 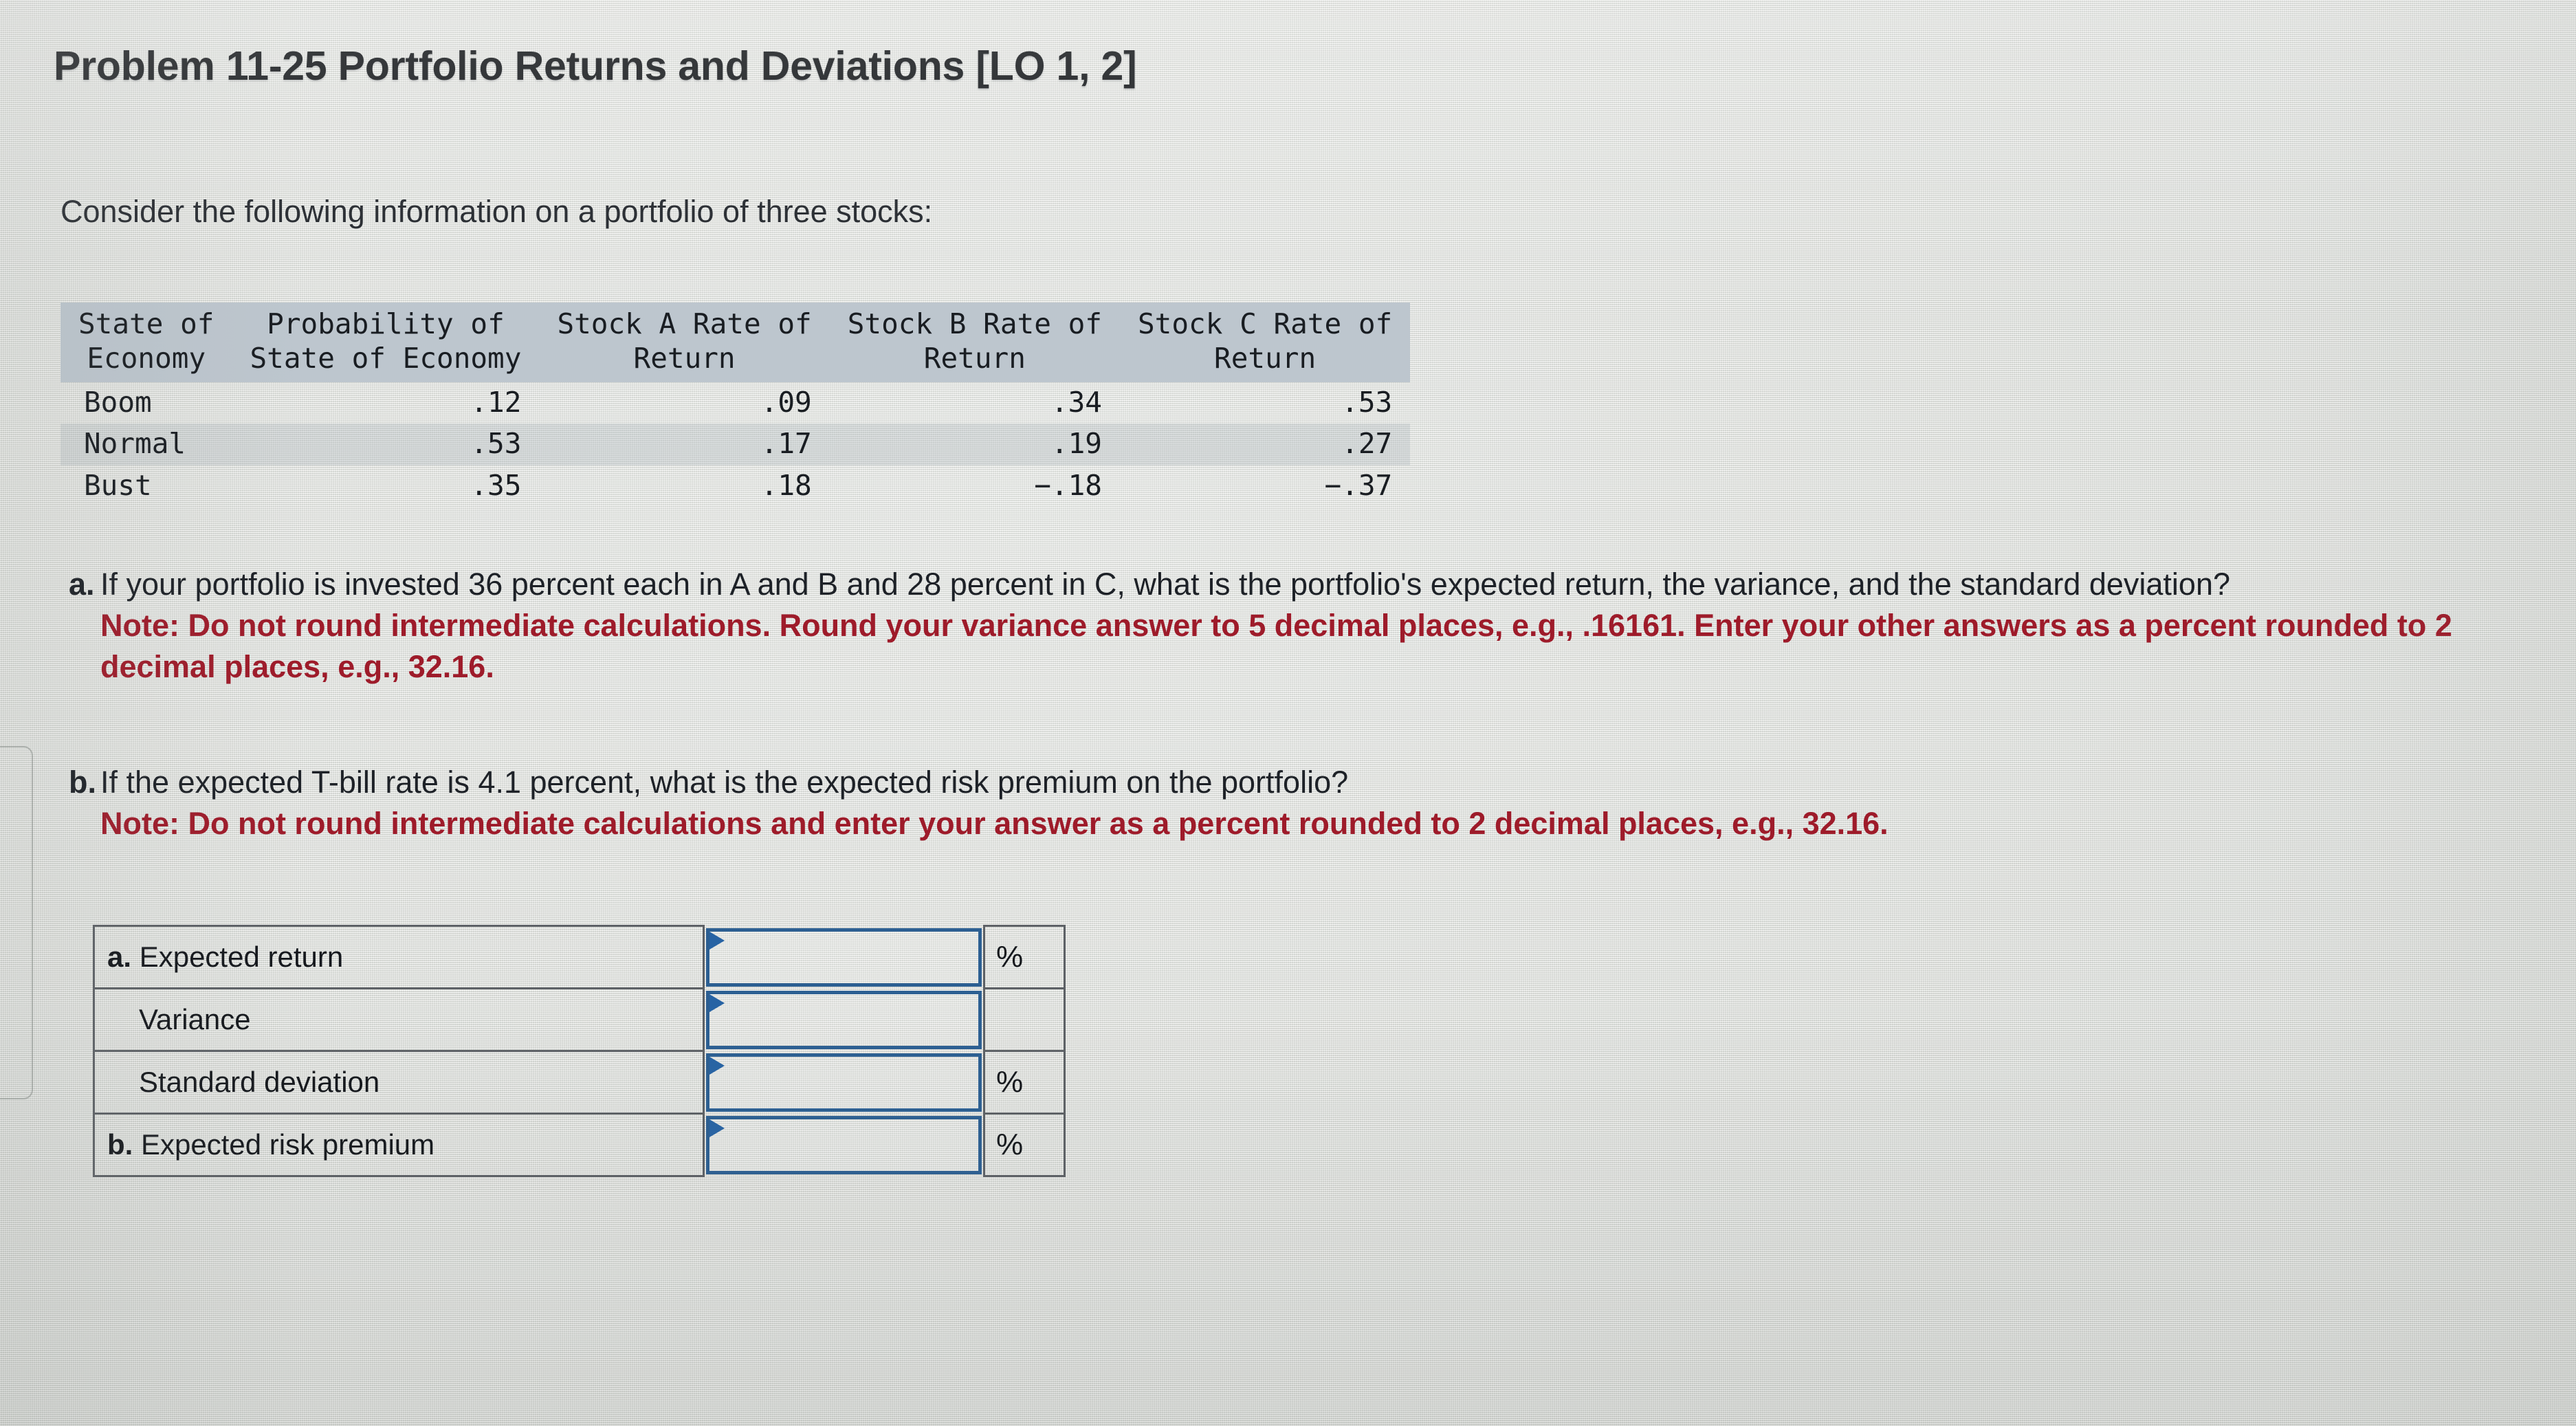 I want to click on cell-probability: .35, so click(x=496, y=485).